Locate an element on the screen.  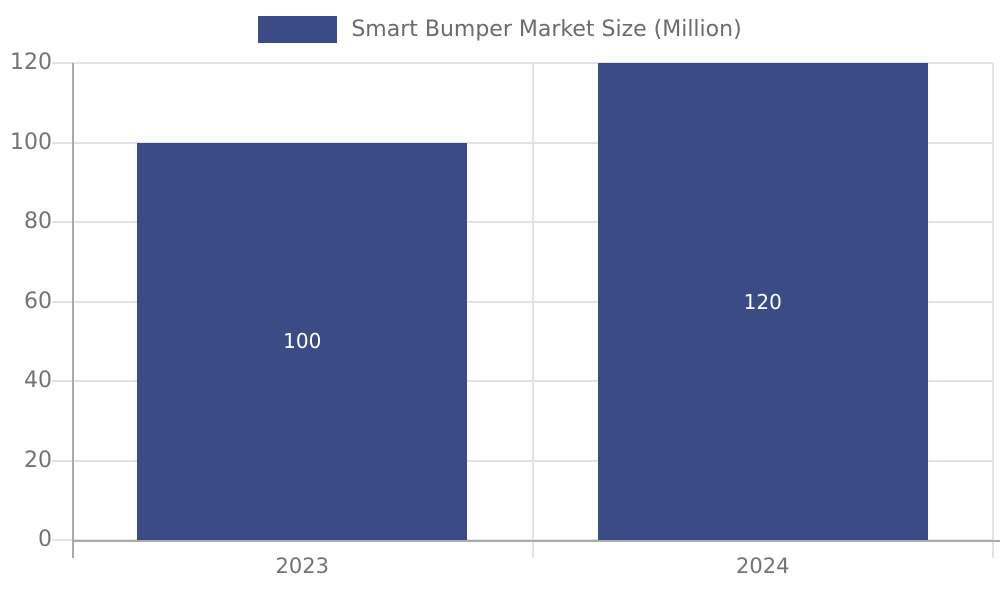
x-tick-label-2024: 2024 is located at coordinates (763, 566).